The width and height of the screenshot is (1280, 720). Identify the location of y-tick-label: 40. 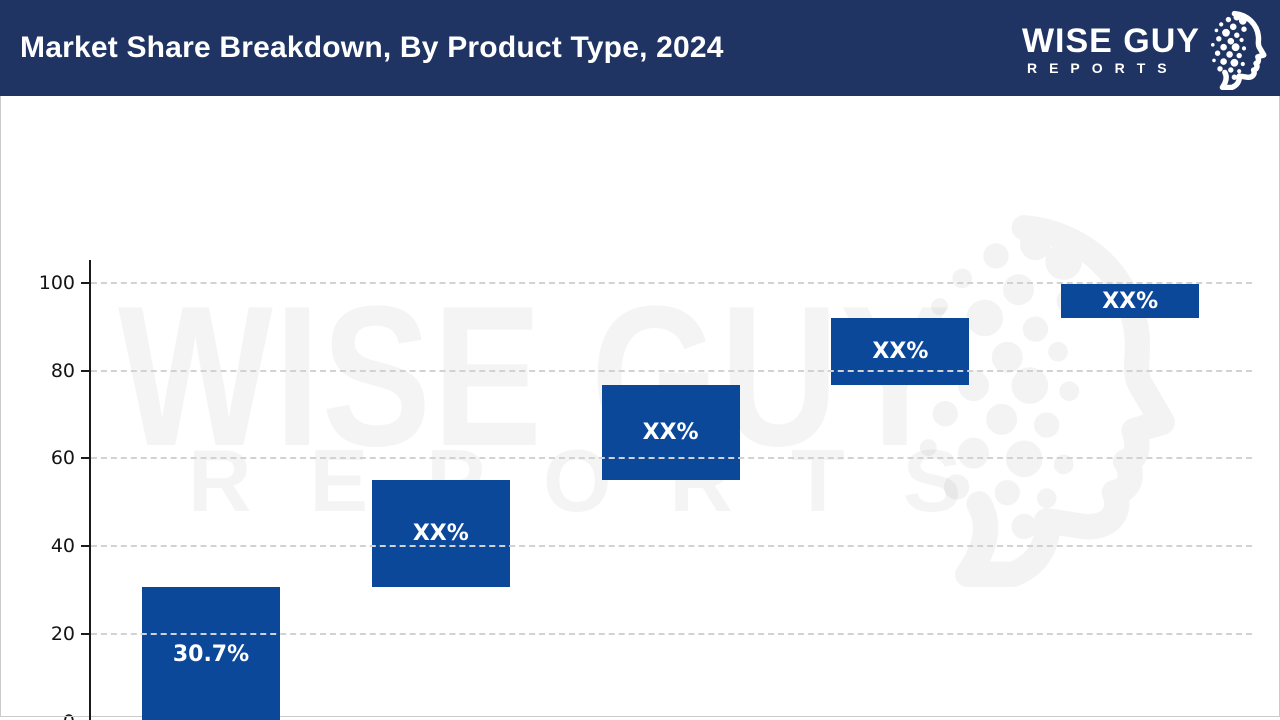
(62, 546).